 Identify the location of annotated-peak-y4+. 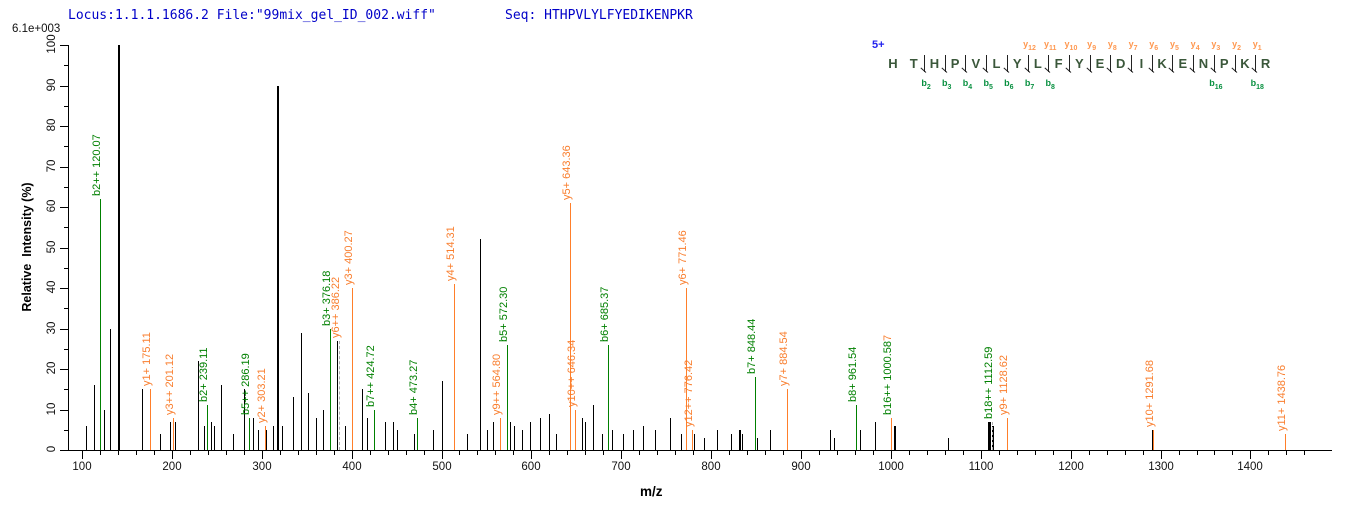
(454, 366).